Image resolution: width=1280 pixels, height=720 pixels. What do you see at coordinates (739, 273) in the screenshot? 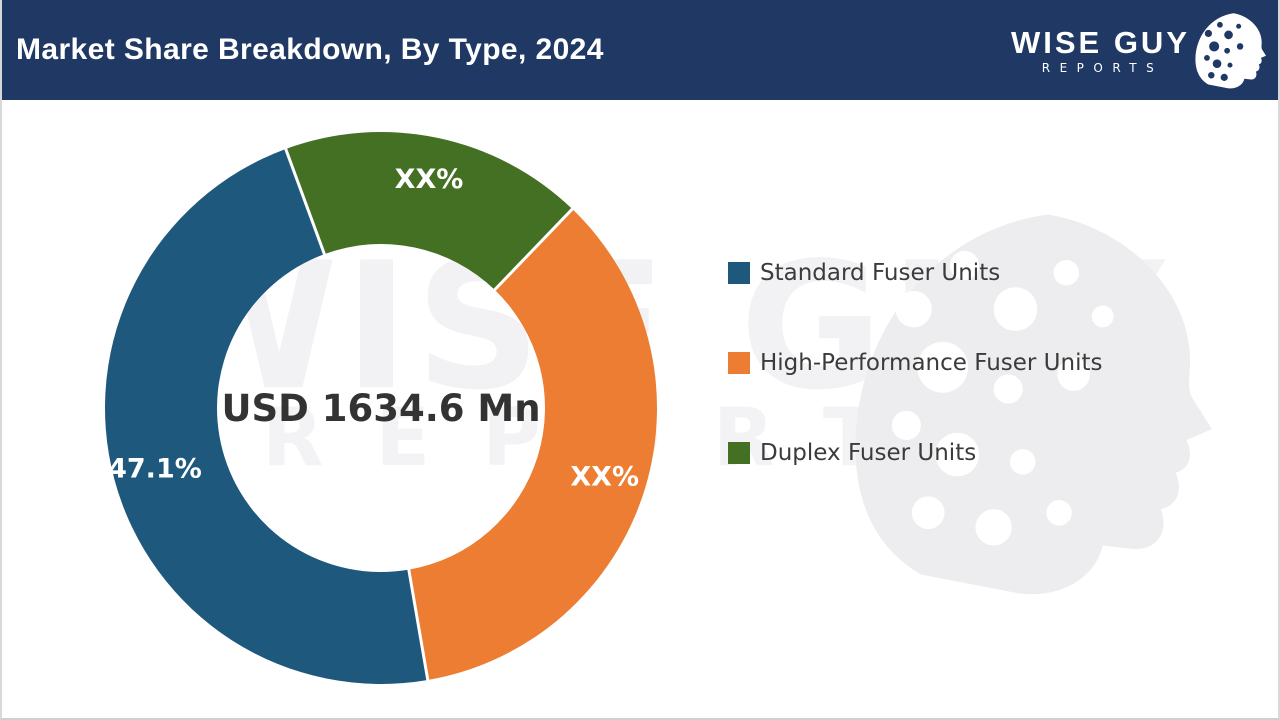
I see `legend-swatch-blue` at bounding box center [739, 273].